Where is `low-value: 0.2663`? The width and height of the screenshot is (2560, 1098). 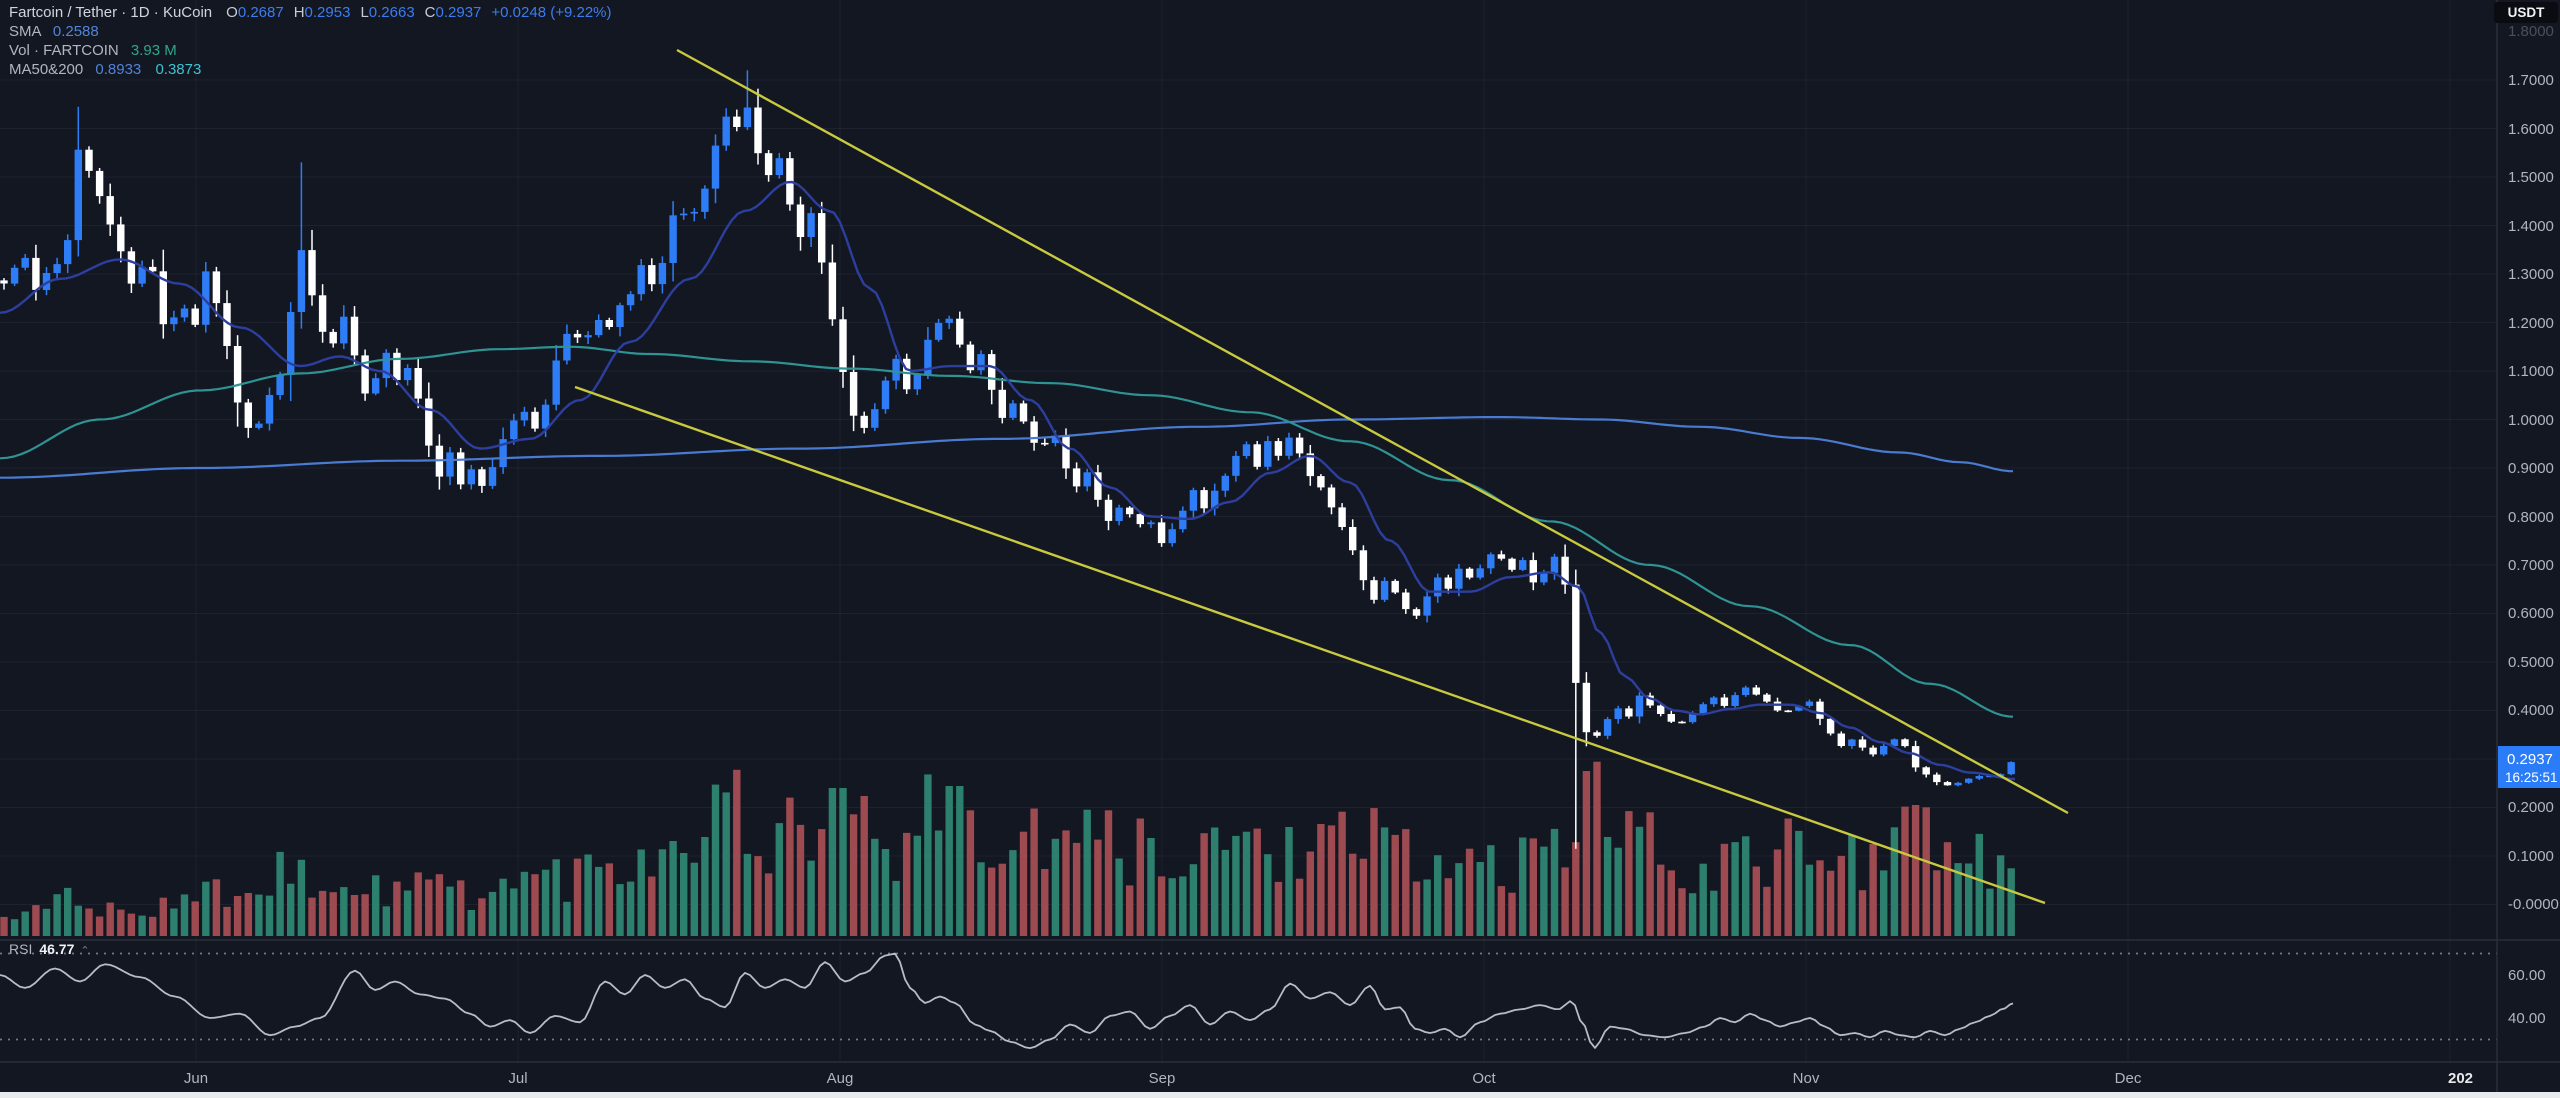 low-value: 0.2663 is located at coordinates (391, 12).